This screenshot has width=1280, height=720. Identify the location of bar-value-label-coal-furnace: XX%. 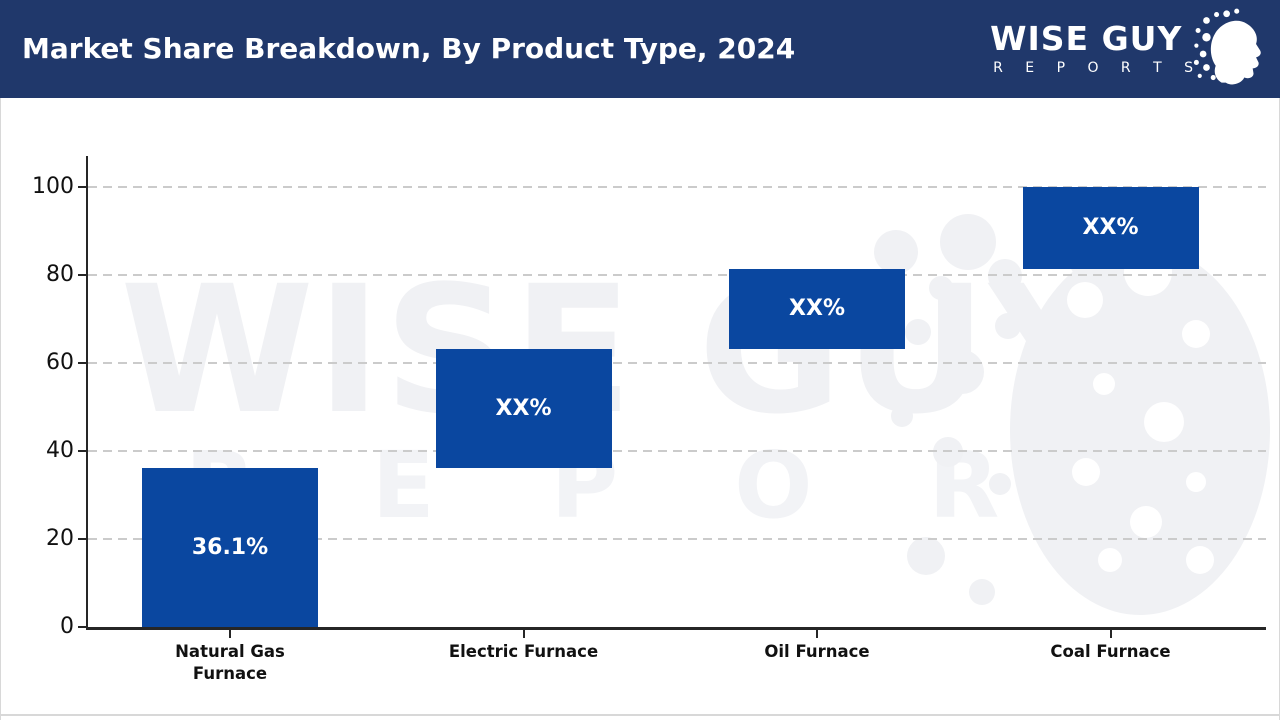
(1110, 228).